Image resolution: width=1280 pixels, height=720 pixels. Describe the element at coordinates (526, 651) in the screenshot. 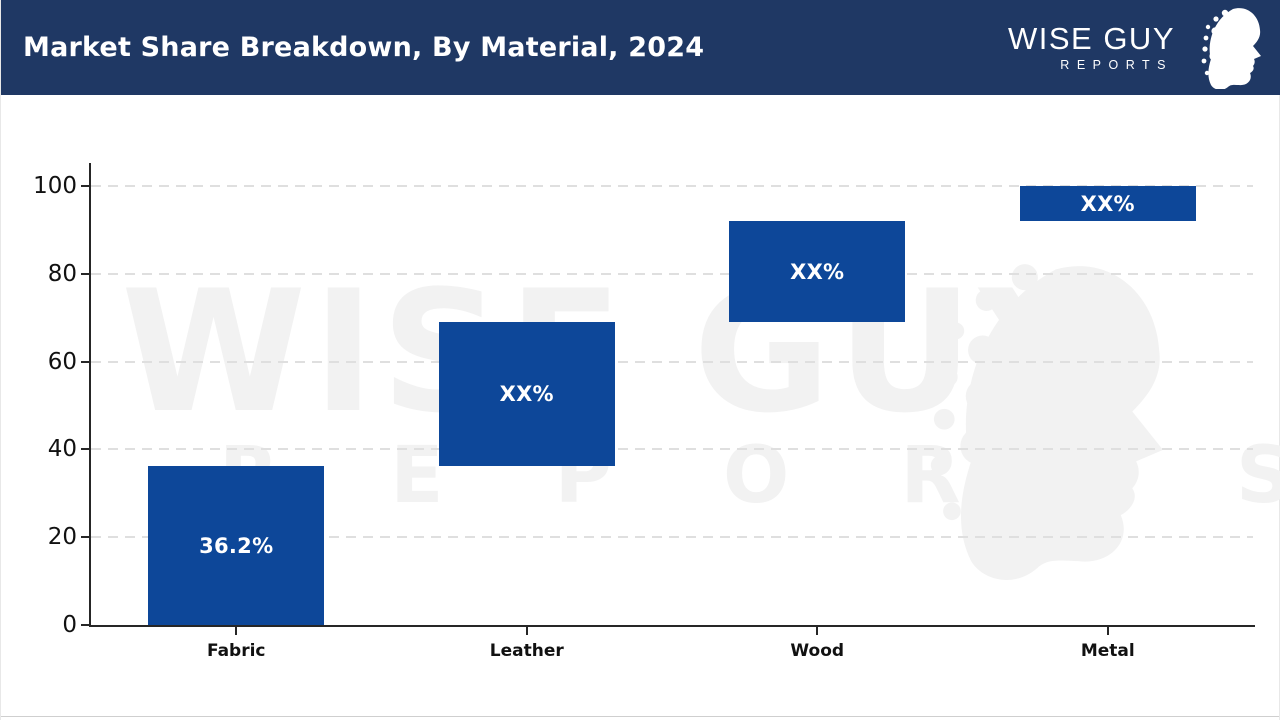

I see `x-category-label: Leather` at that location.